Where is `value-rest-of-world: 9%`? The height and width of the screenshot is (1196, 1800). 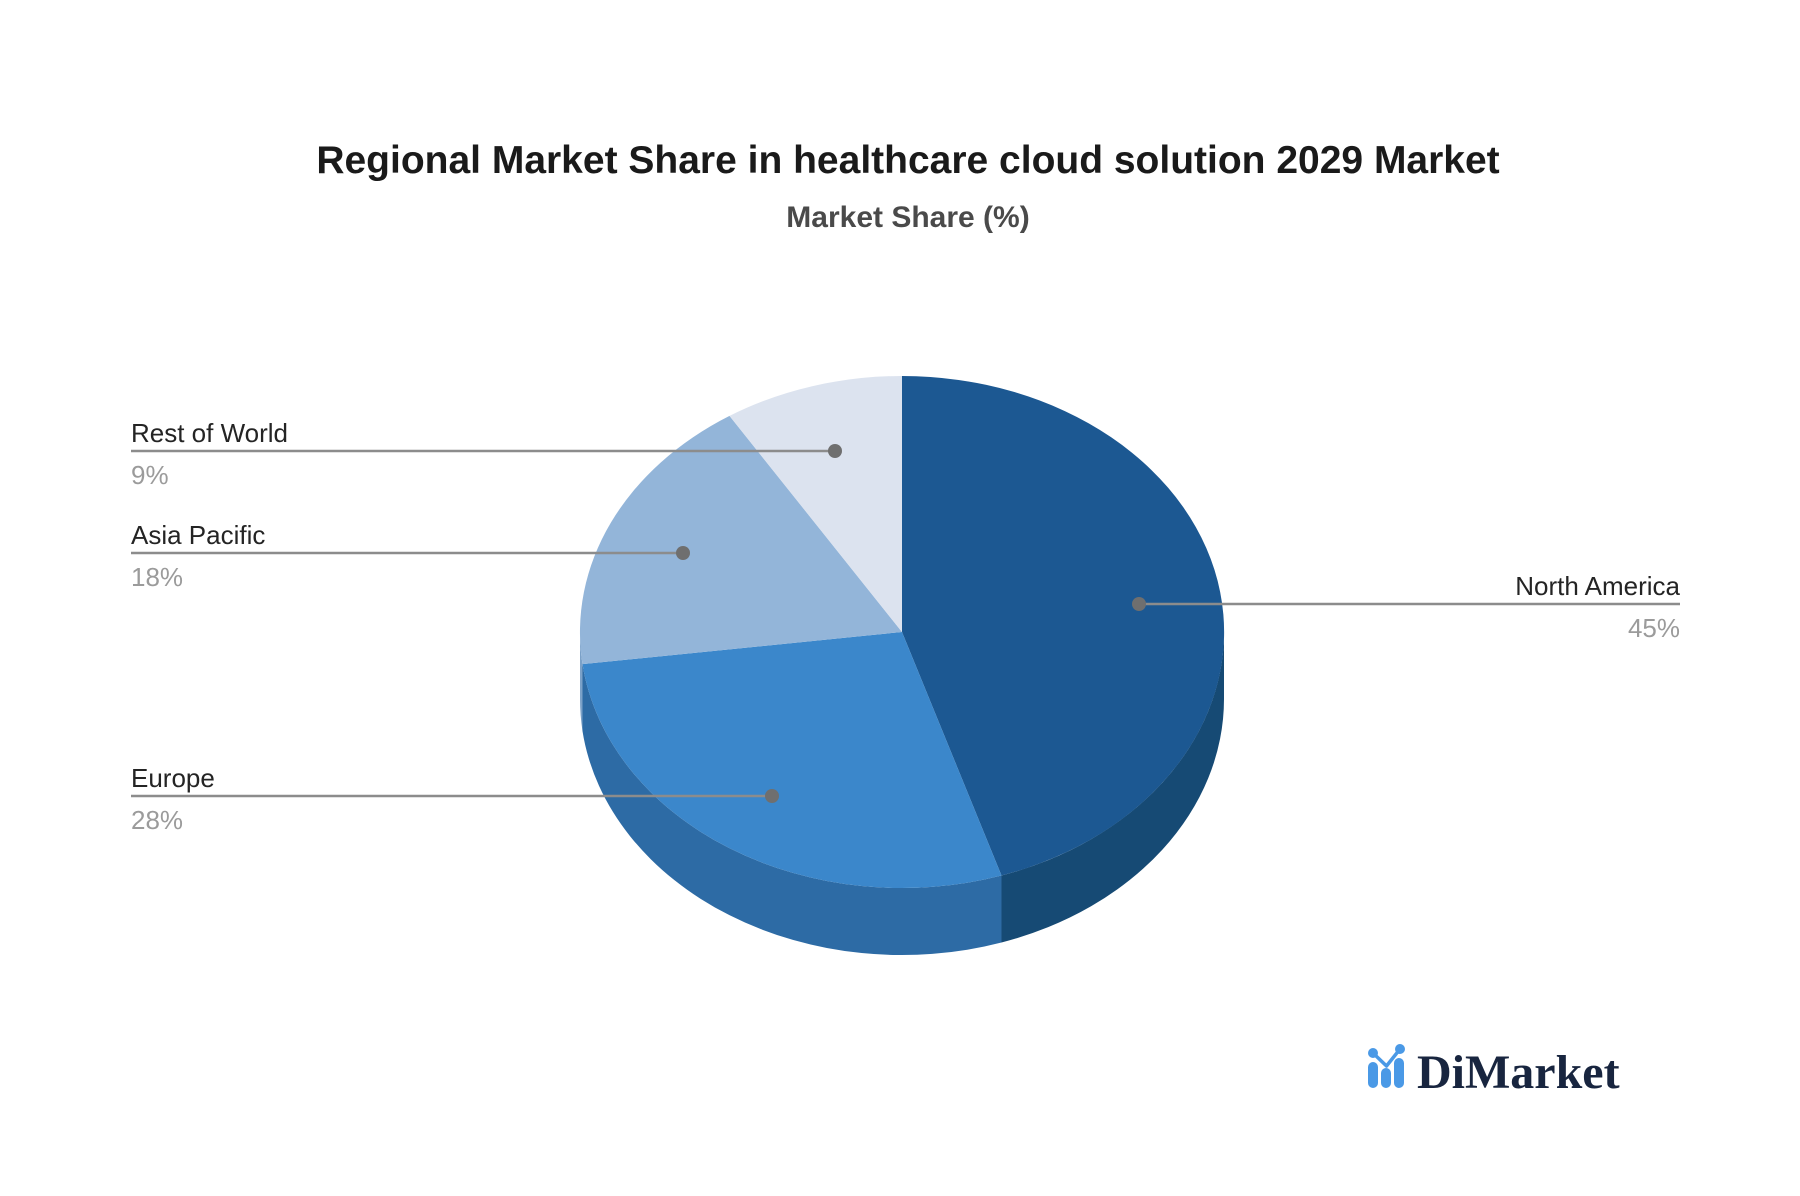 value-rest-of-world: 9% is located at coordinates (150, 475).